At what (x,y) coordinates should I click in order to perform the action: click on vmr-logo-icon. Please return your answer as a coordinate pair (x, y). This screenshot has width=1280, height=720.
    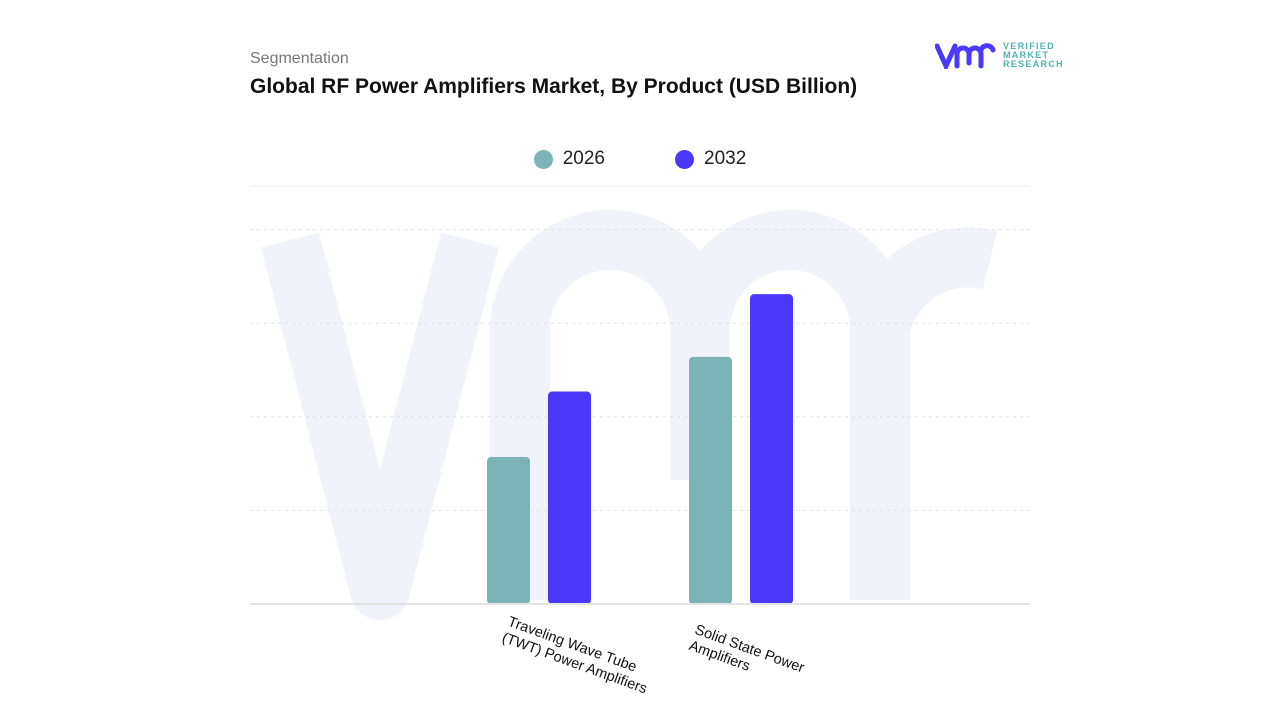
    Looking at the image, I should click on (965, 55).